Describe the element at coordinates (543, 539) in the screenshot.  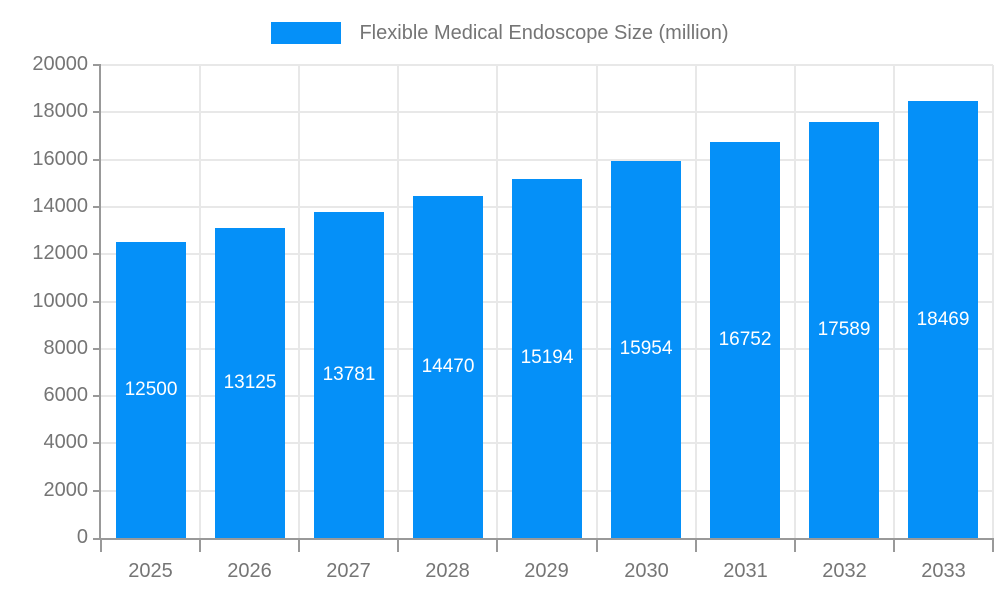
I see `x-axis-line` at that location.